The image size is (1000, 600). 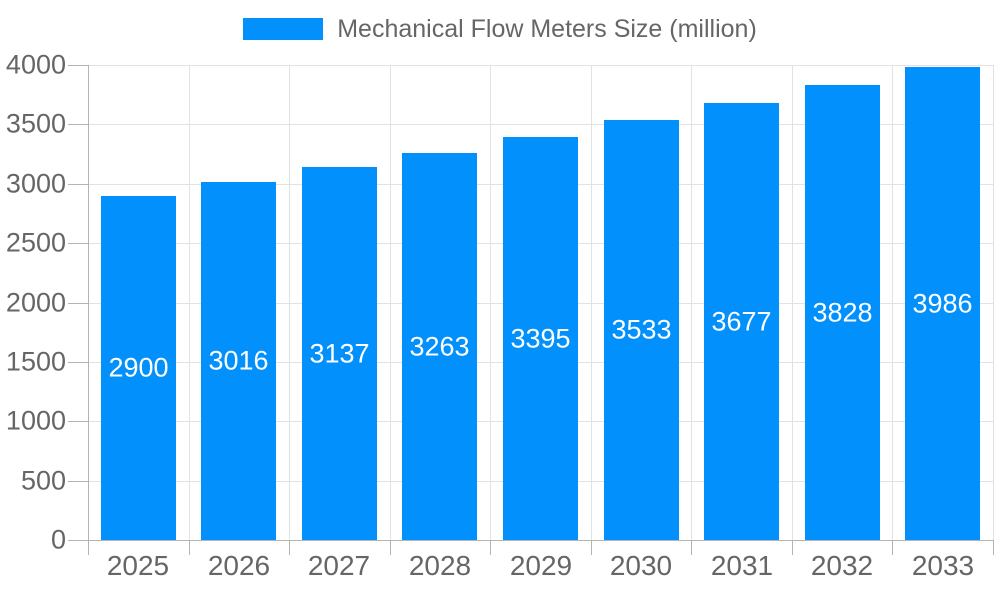 I want to click on bar-value-label: 3533, so click(x=641, y=329).